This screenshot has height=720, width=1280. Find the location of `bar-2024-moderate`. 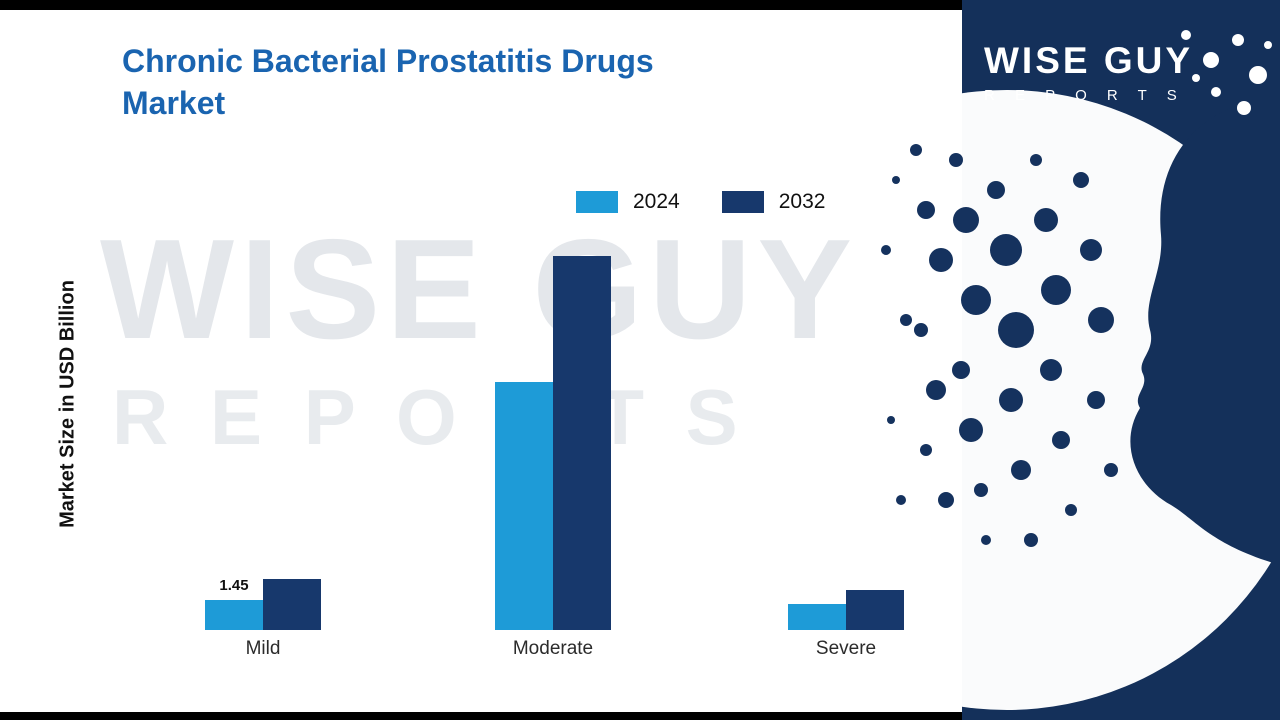

bar-2024-moderate is located at coordinates (524, 505).